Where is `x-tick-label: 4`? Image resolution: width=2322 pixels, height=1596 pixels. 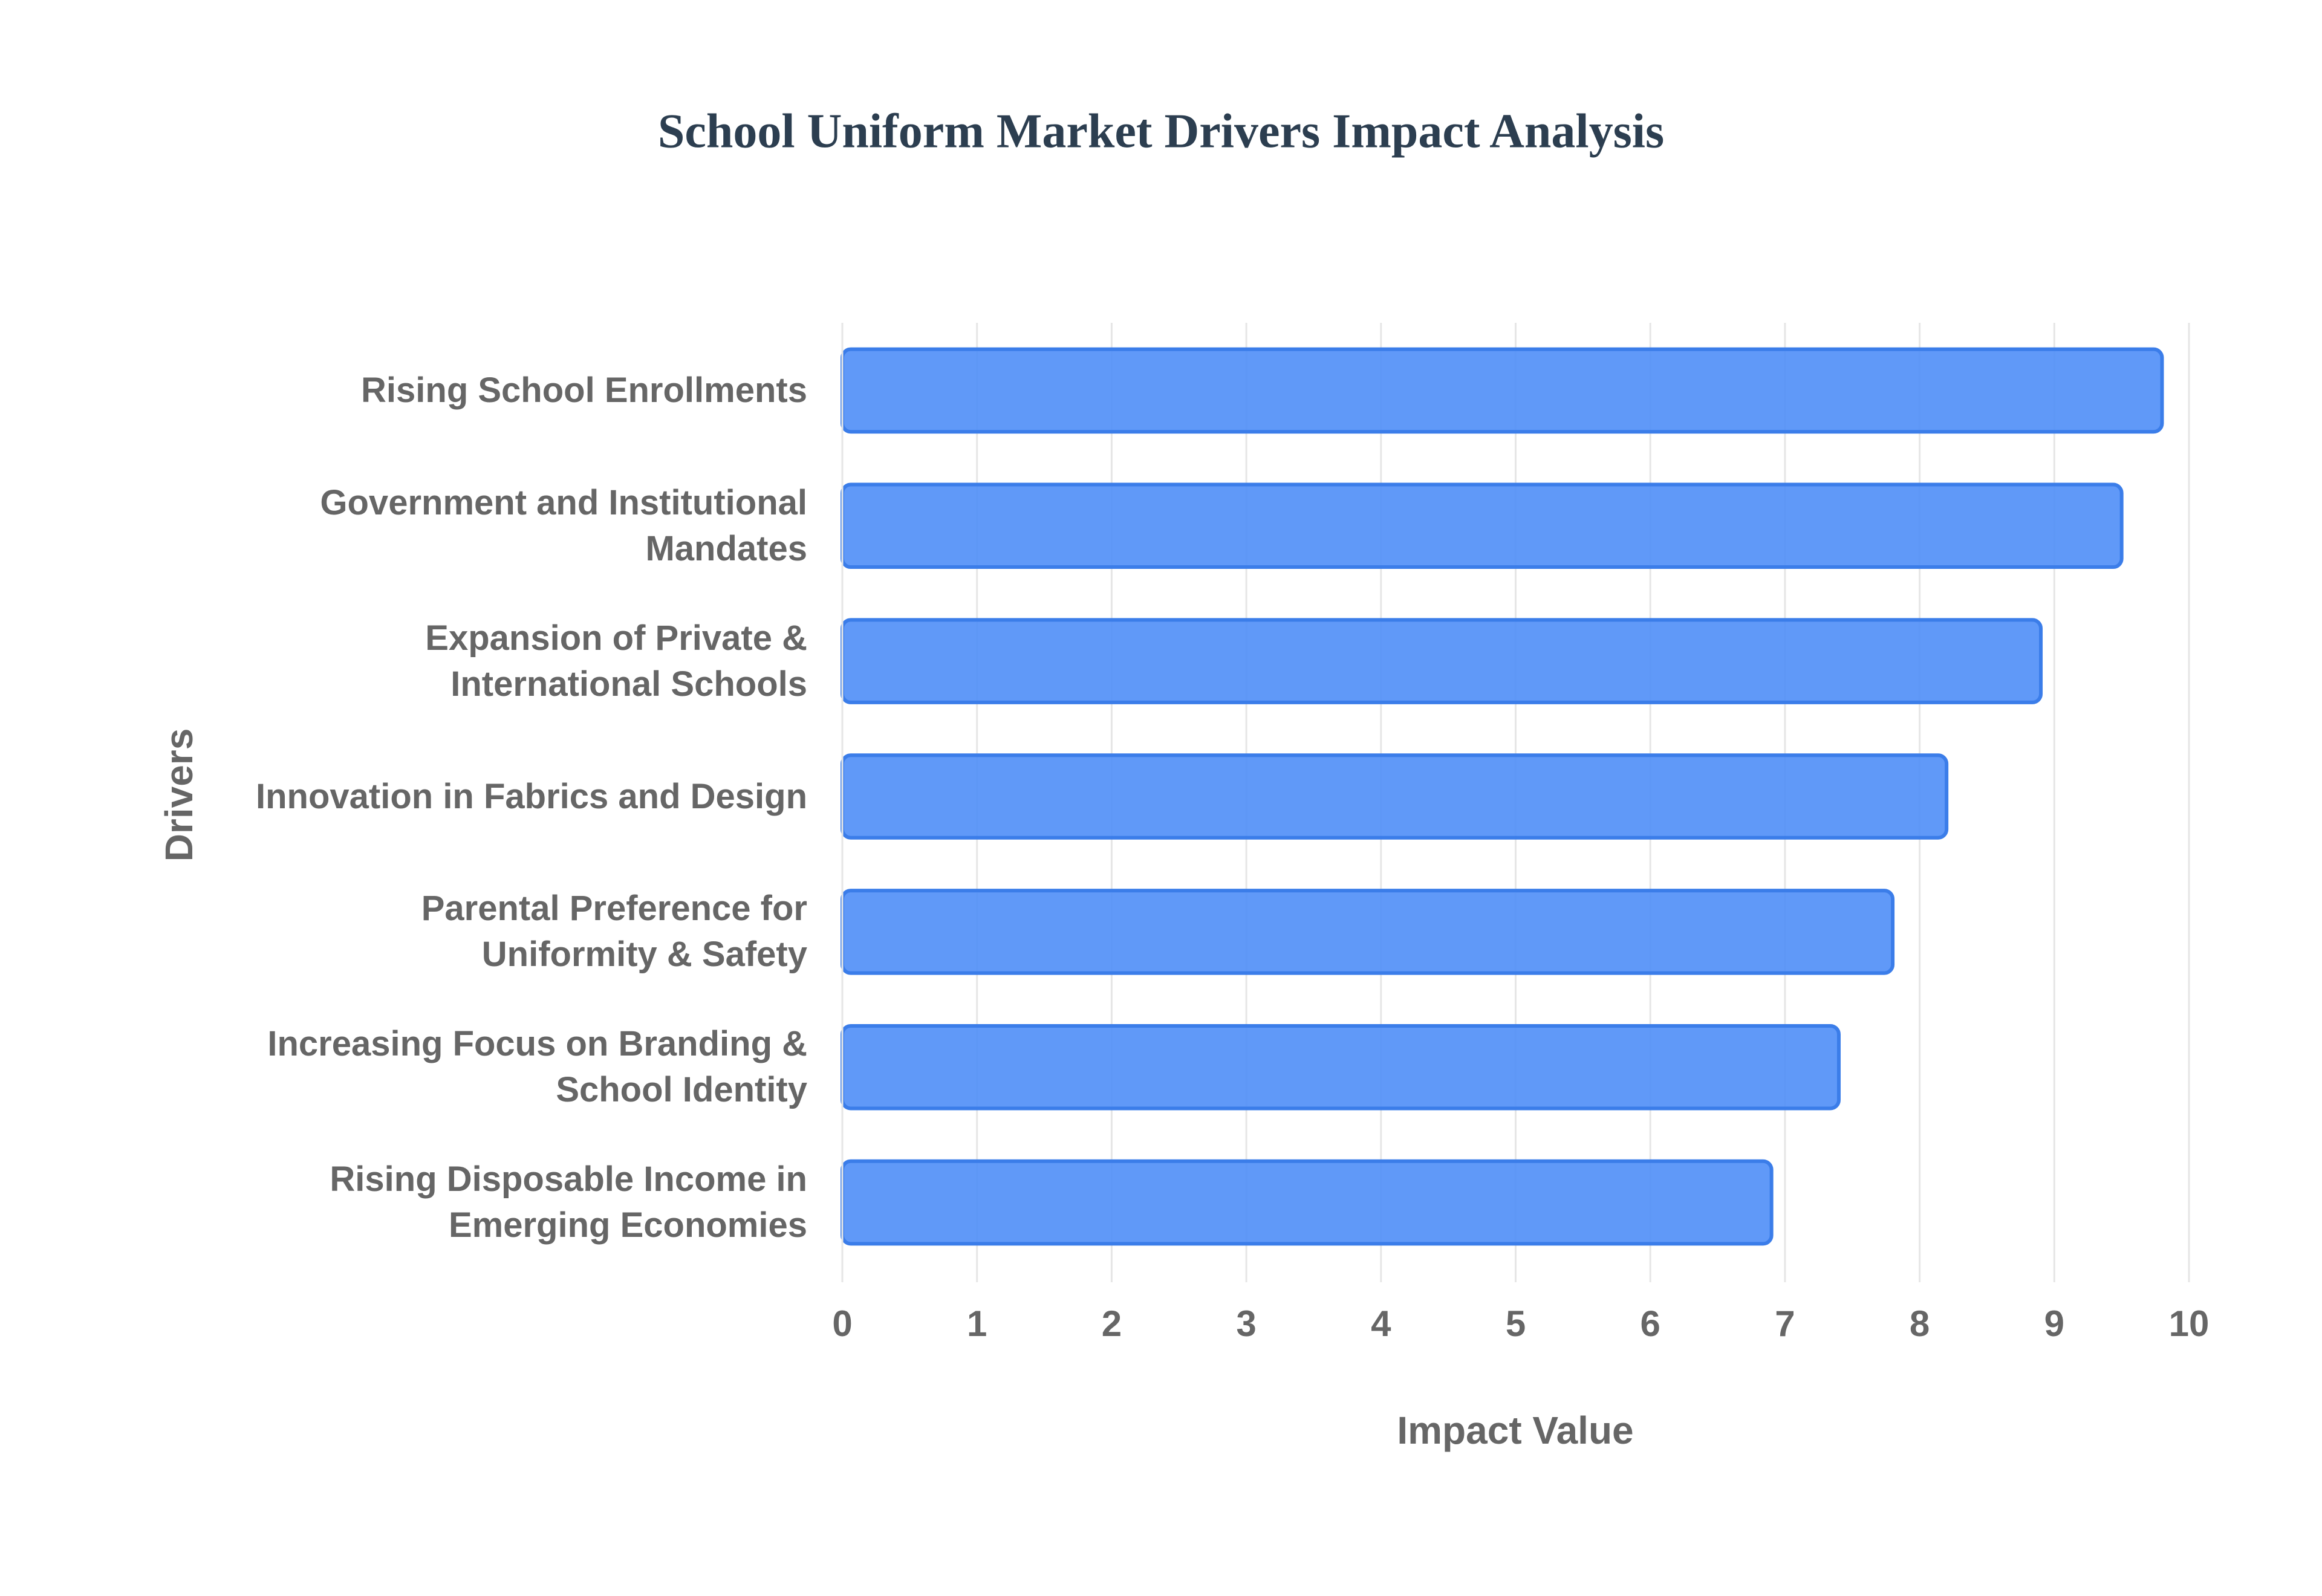
x-tick-label: 4 is located at coordinates (1381, 1323).